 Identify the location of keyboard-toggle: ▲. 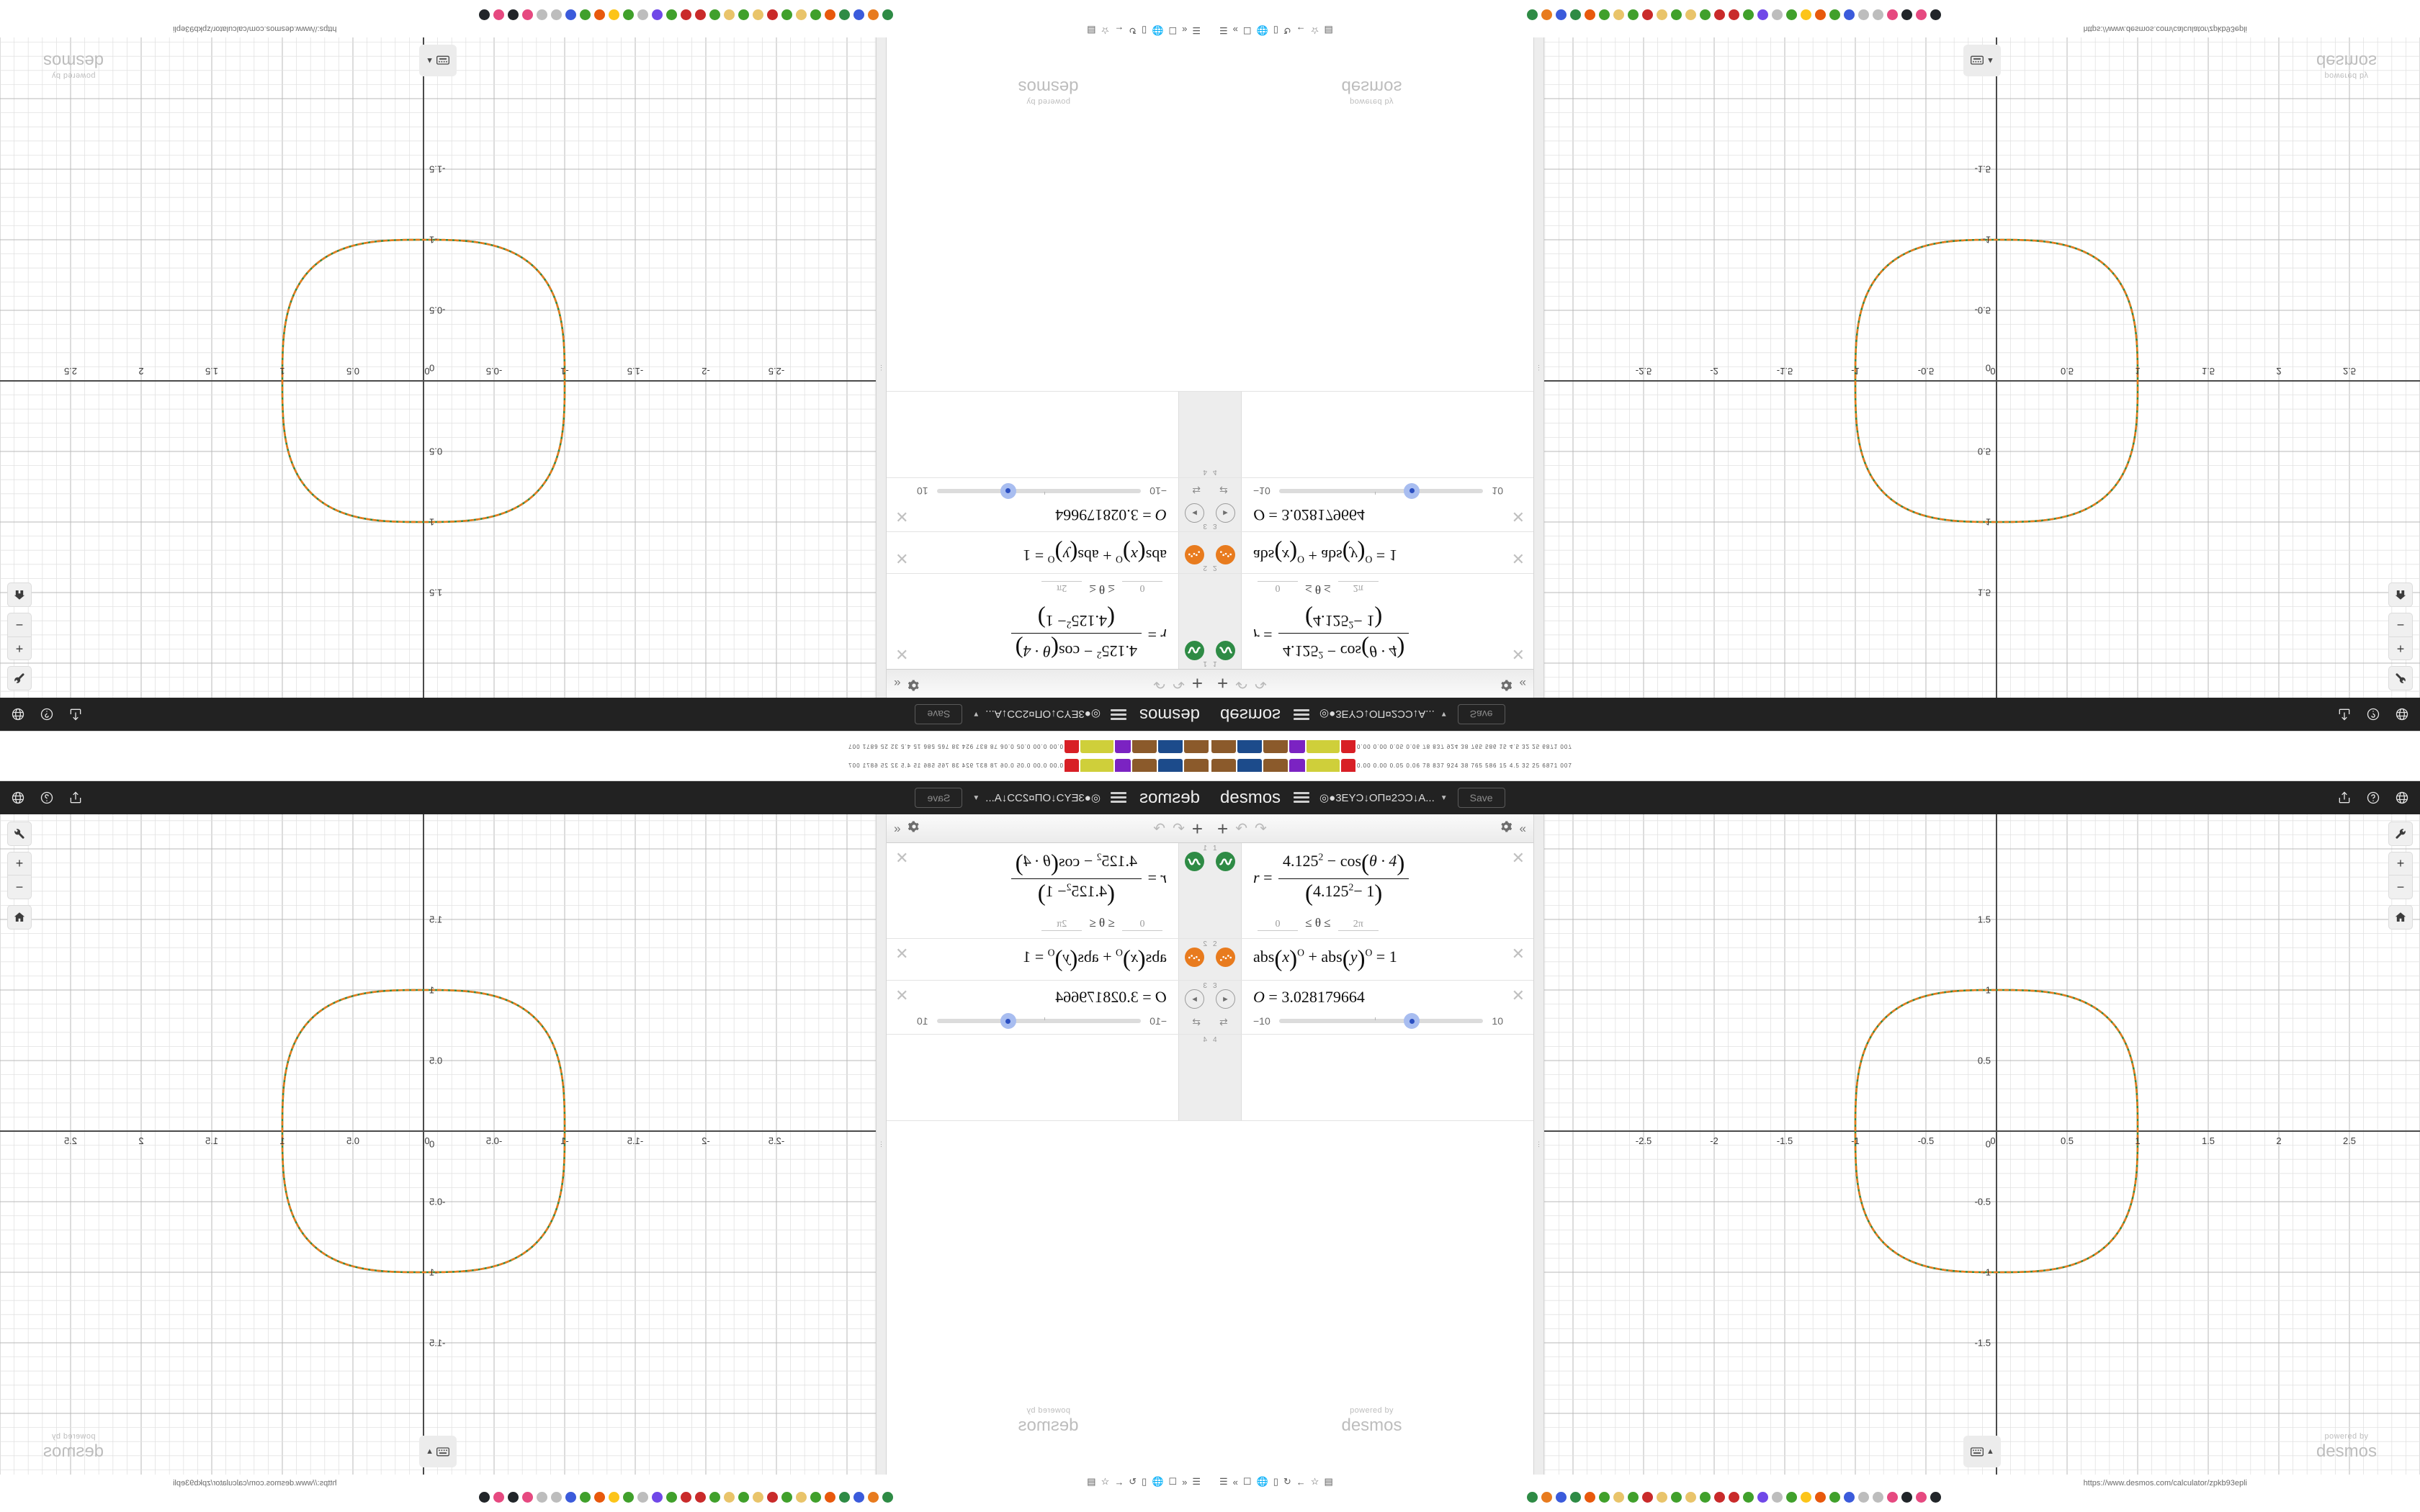
(1982, 60).